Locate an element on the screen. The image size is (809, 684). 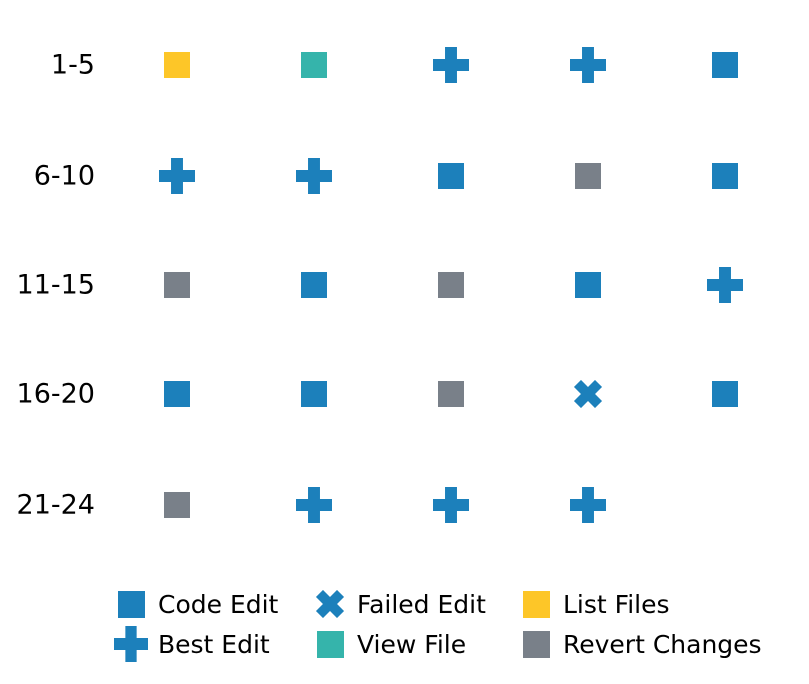
legend-label: List Files is located at coordinates (616, 604).